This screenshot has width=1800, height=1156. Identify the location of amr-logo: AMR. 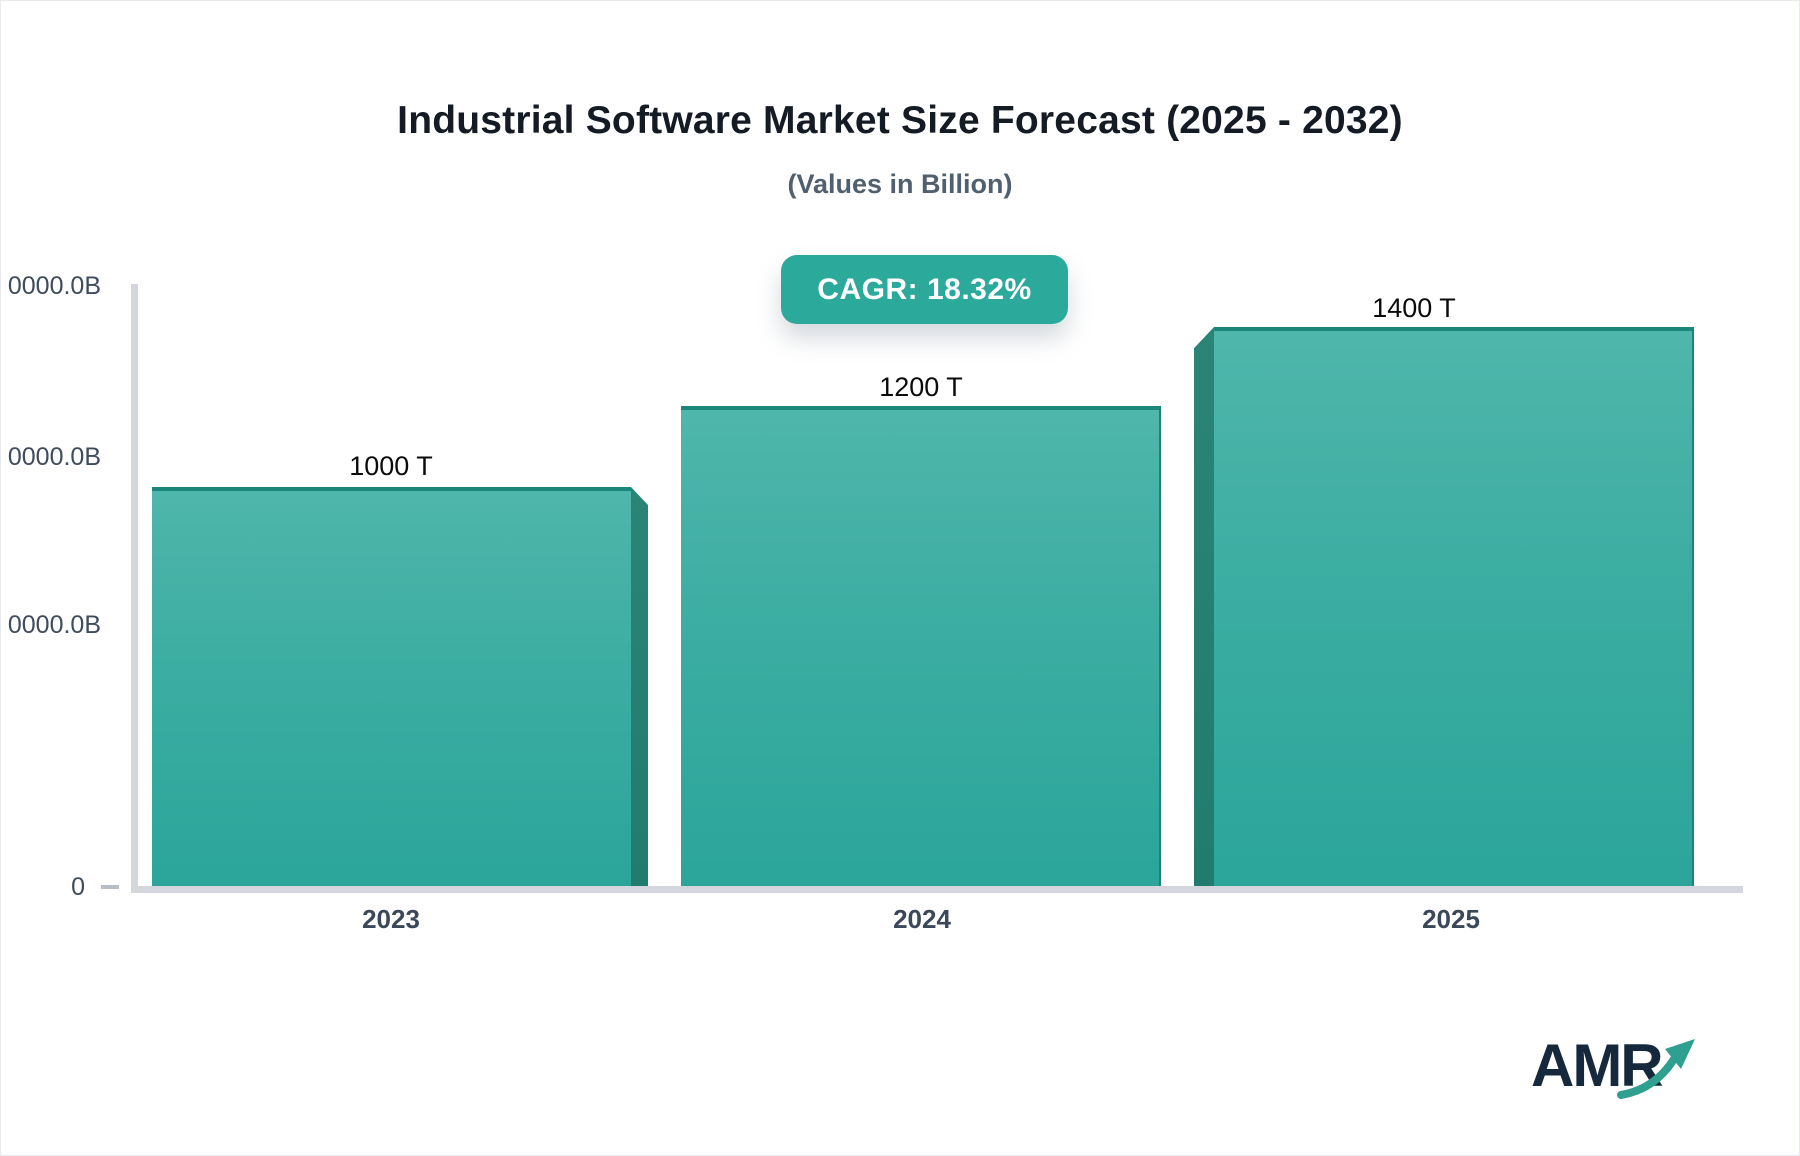
(1626, 1074).